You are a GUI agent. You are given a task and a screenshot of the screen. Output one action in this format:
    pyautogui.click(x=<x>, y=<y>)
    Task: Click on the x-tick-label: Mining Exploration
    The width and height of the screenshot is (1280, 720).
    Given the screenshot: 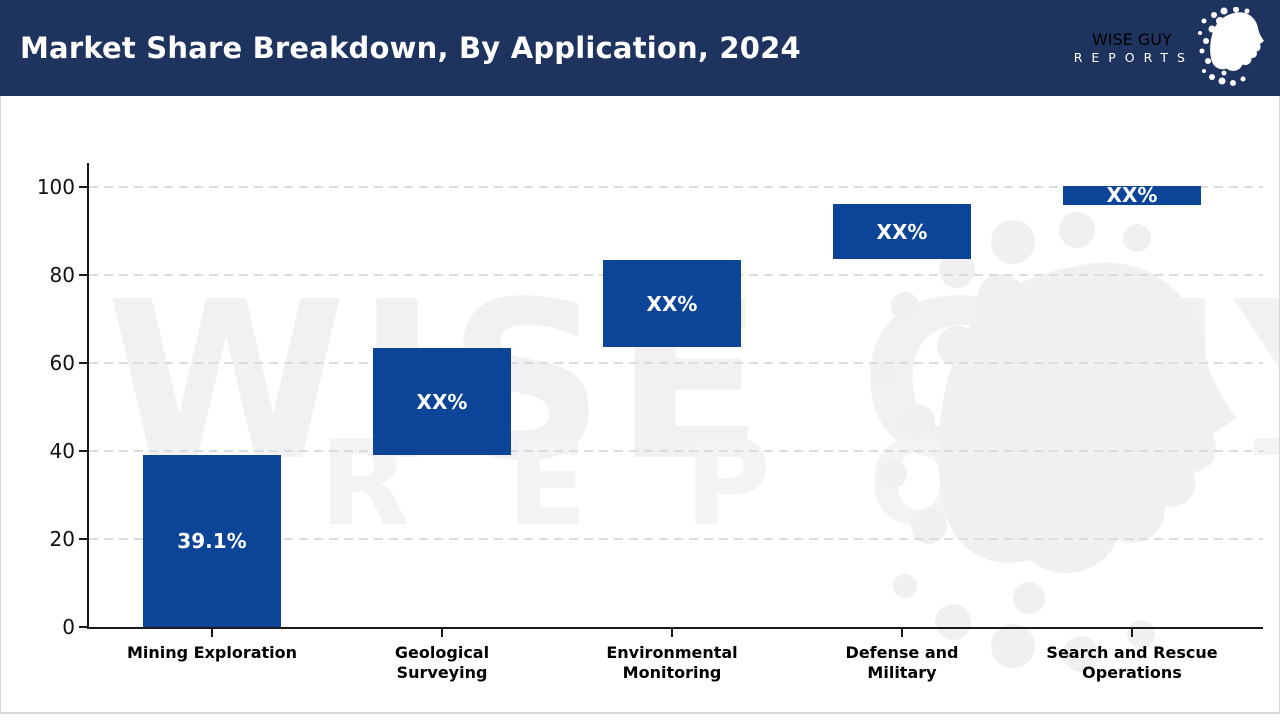 What is the action you would take?
    pyautogui.click(x=212, y=652)
    